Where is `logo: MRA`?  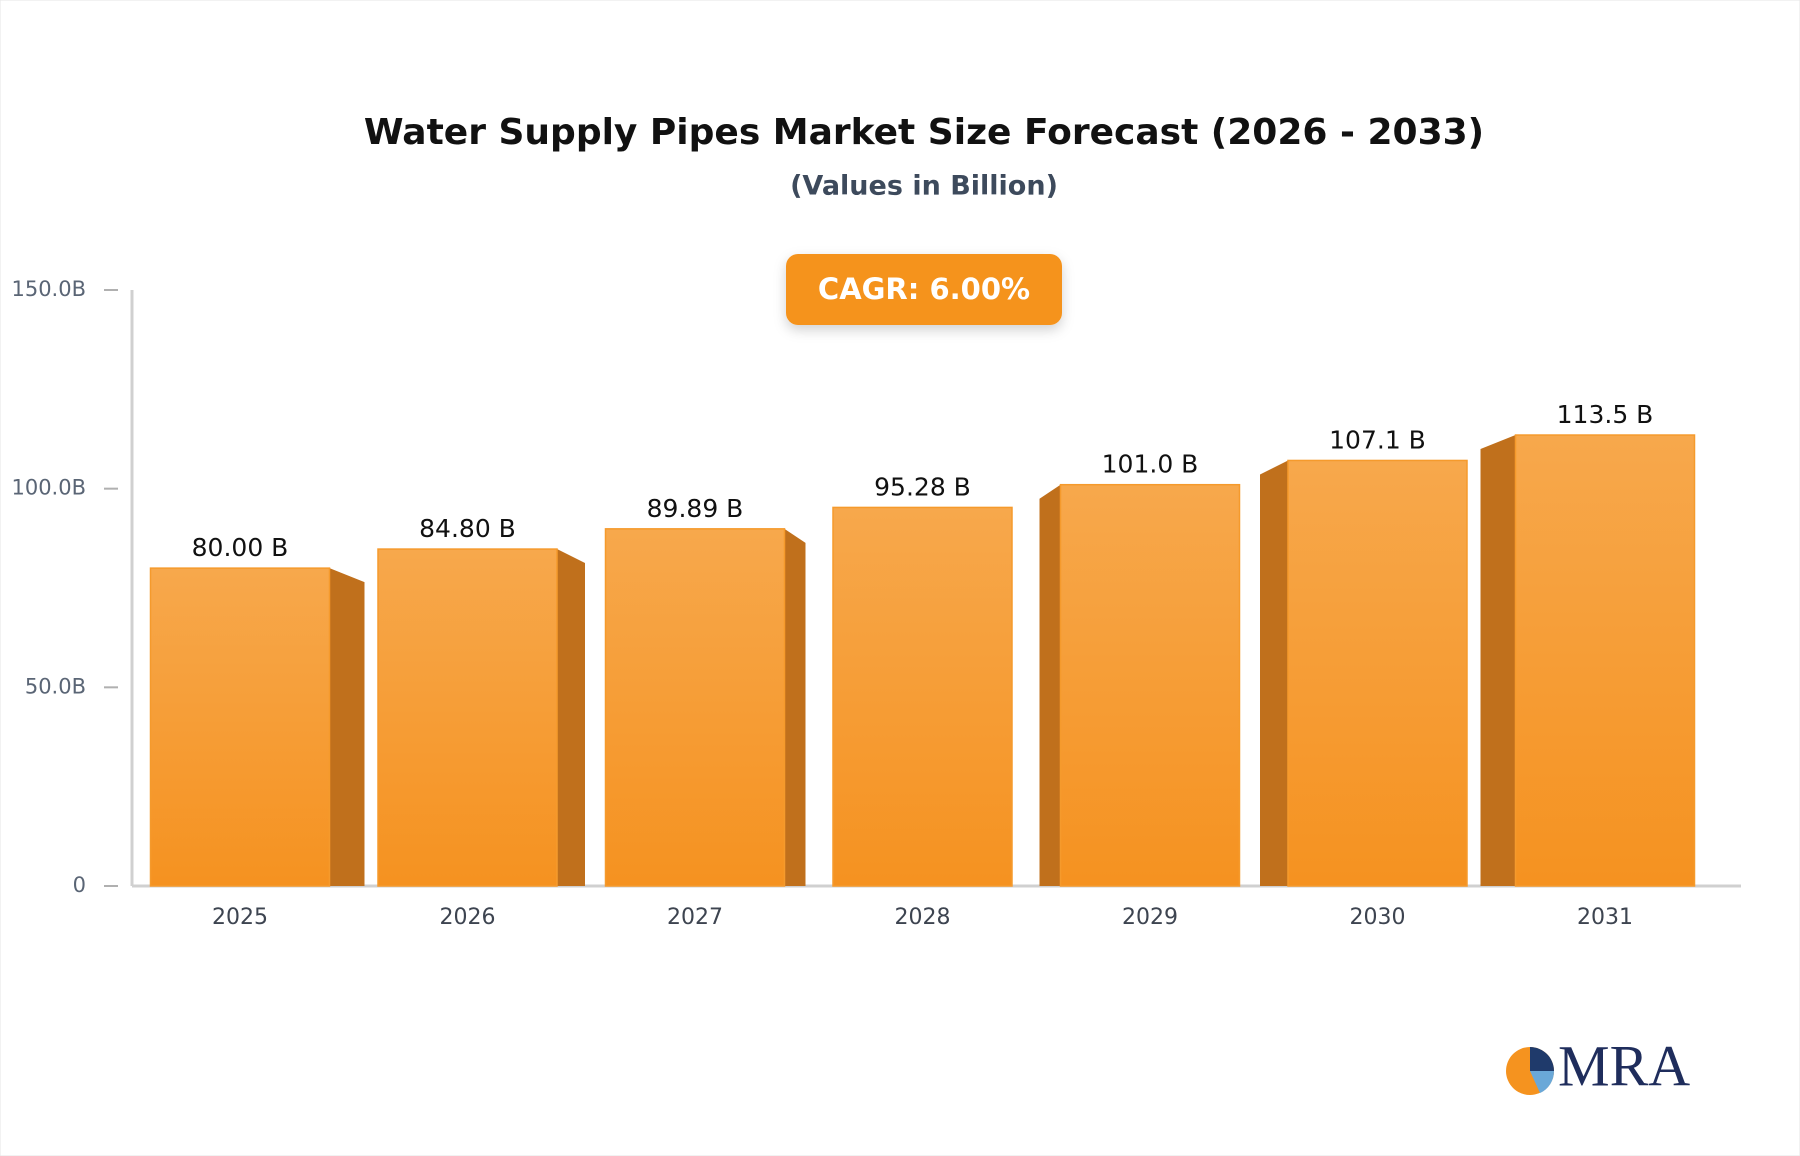 logo: MRA is located at coordinates (1598, 1065).